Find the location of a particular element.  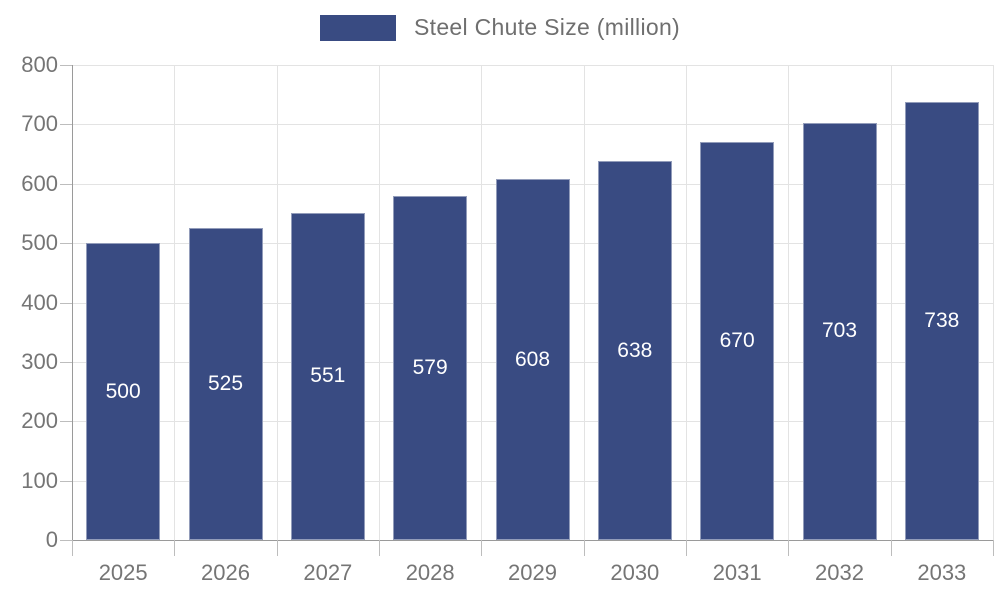

bar-value-label: 525 is located at coordinates (225, 384).